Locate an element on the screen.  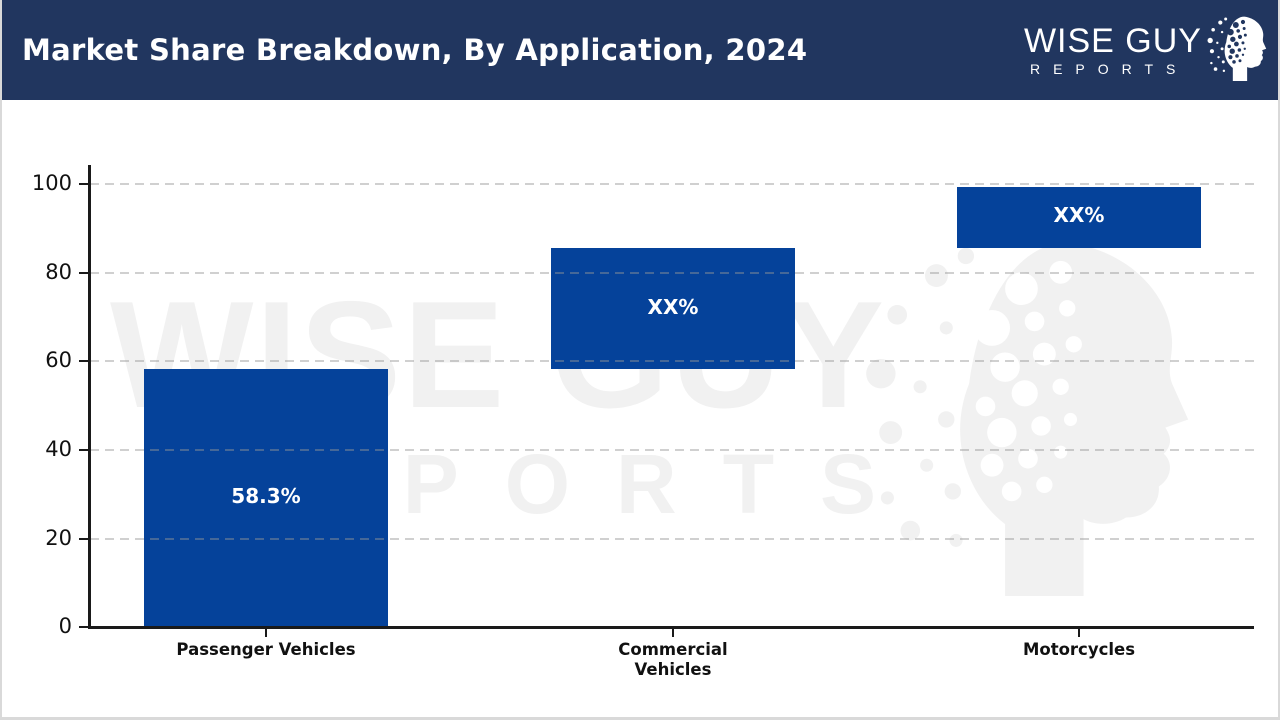
bar-label: 58.3% is located at coordinates (266, 496).